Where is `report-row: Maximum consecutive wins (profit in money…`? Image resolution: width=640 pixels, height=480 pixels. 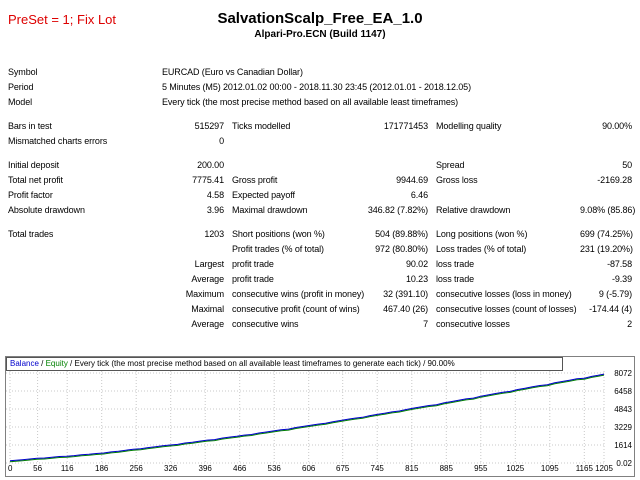
report-row: Maximum consecutive wins (profit in money… is located at coordinates (320, 293).